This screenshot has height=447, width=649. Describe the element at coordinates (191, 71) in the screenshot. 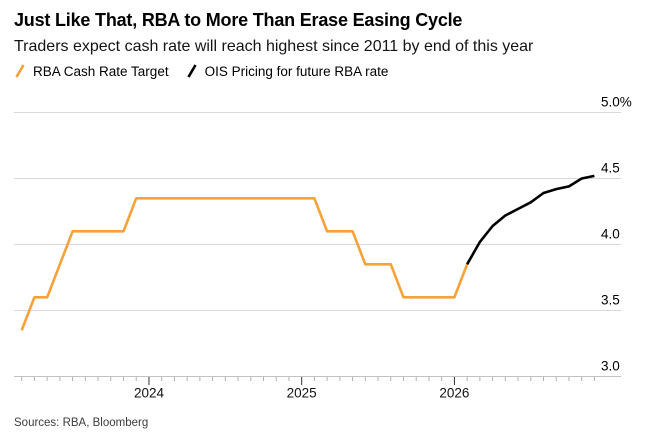

I see `black-slash-icon` at that location.